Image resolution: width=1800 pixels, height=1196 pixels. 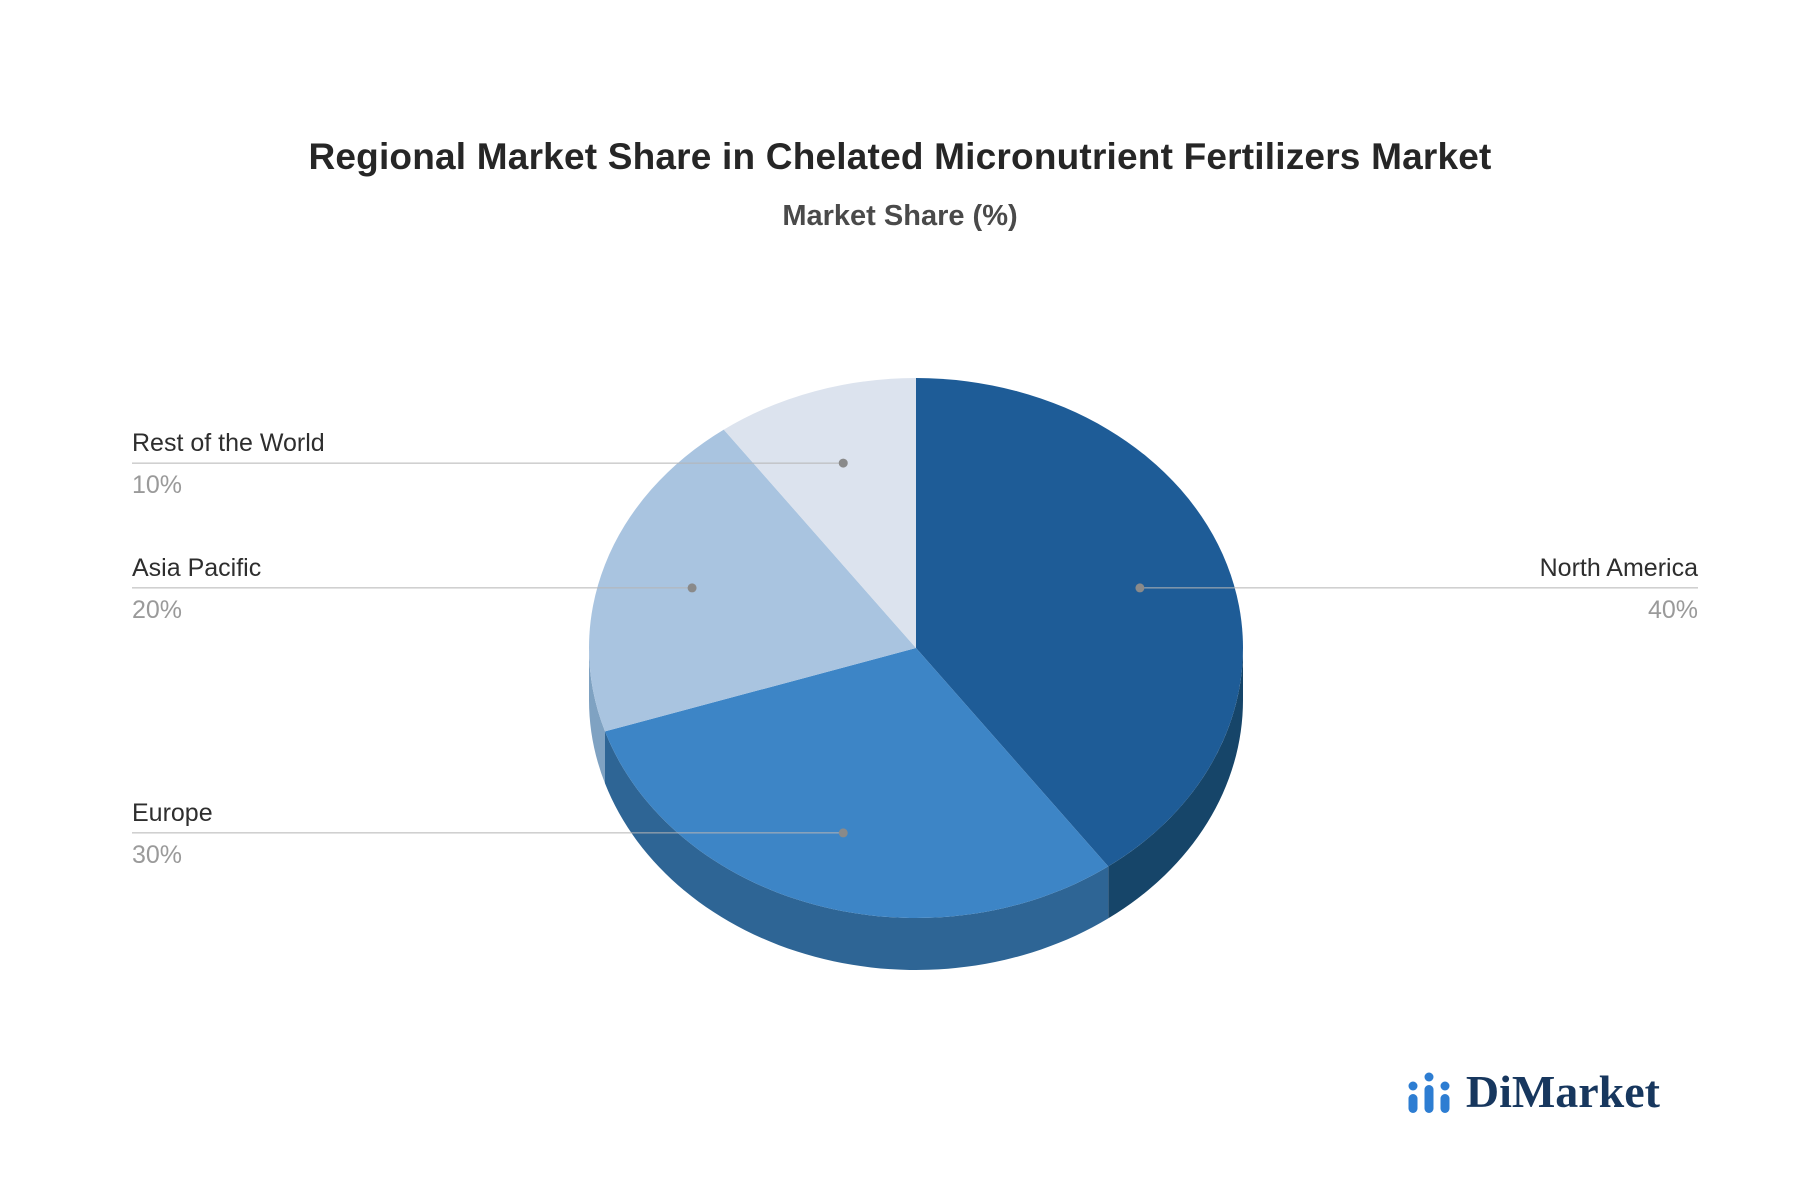 What do you see at coordinates (900, 216) in the screenshot?
I see `chart-subtitle: Market Share (%)` at bounding box center [900, 216].